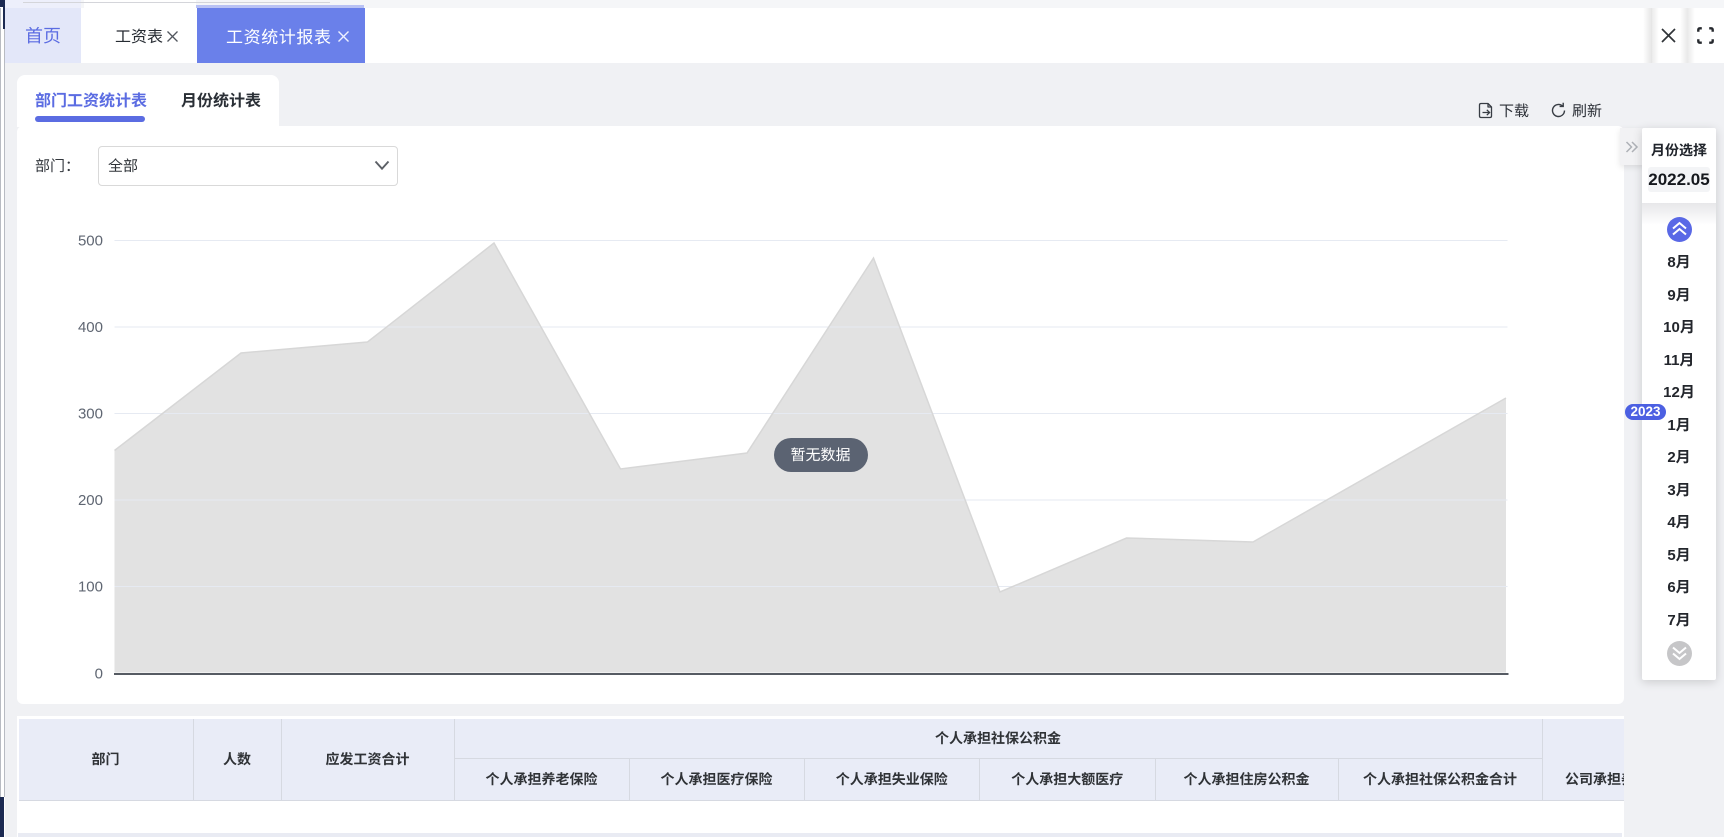 The height and width of the screenshot is (837, 1724). I want to click on svg-text: 0, so click(99, 674).